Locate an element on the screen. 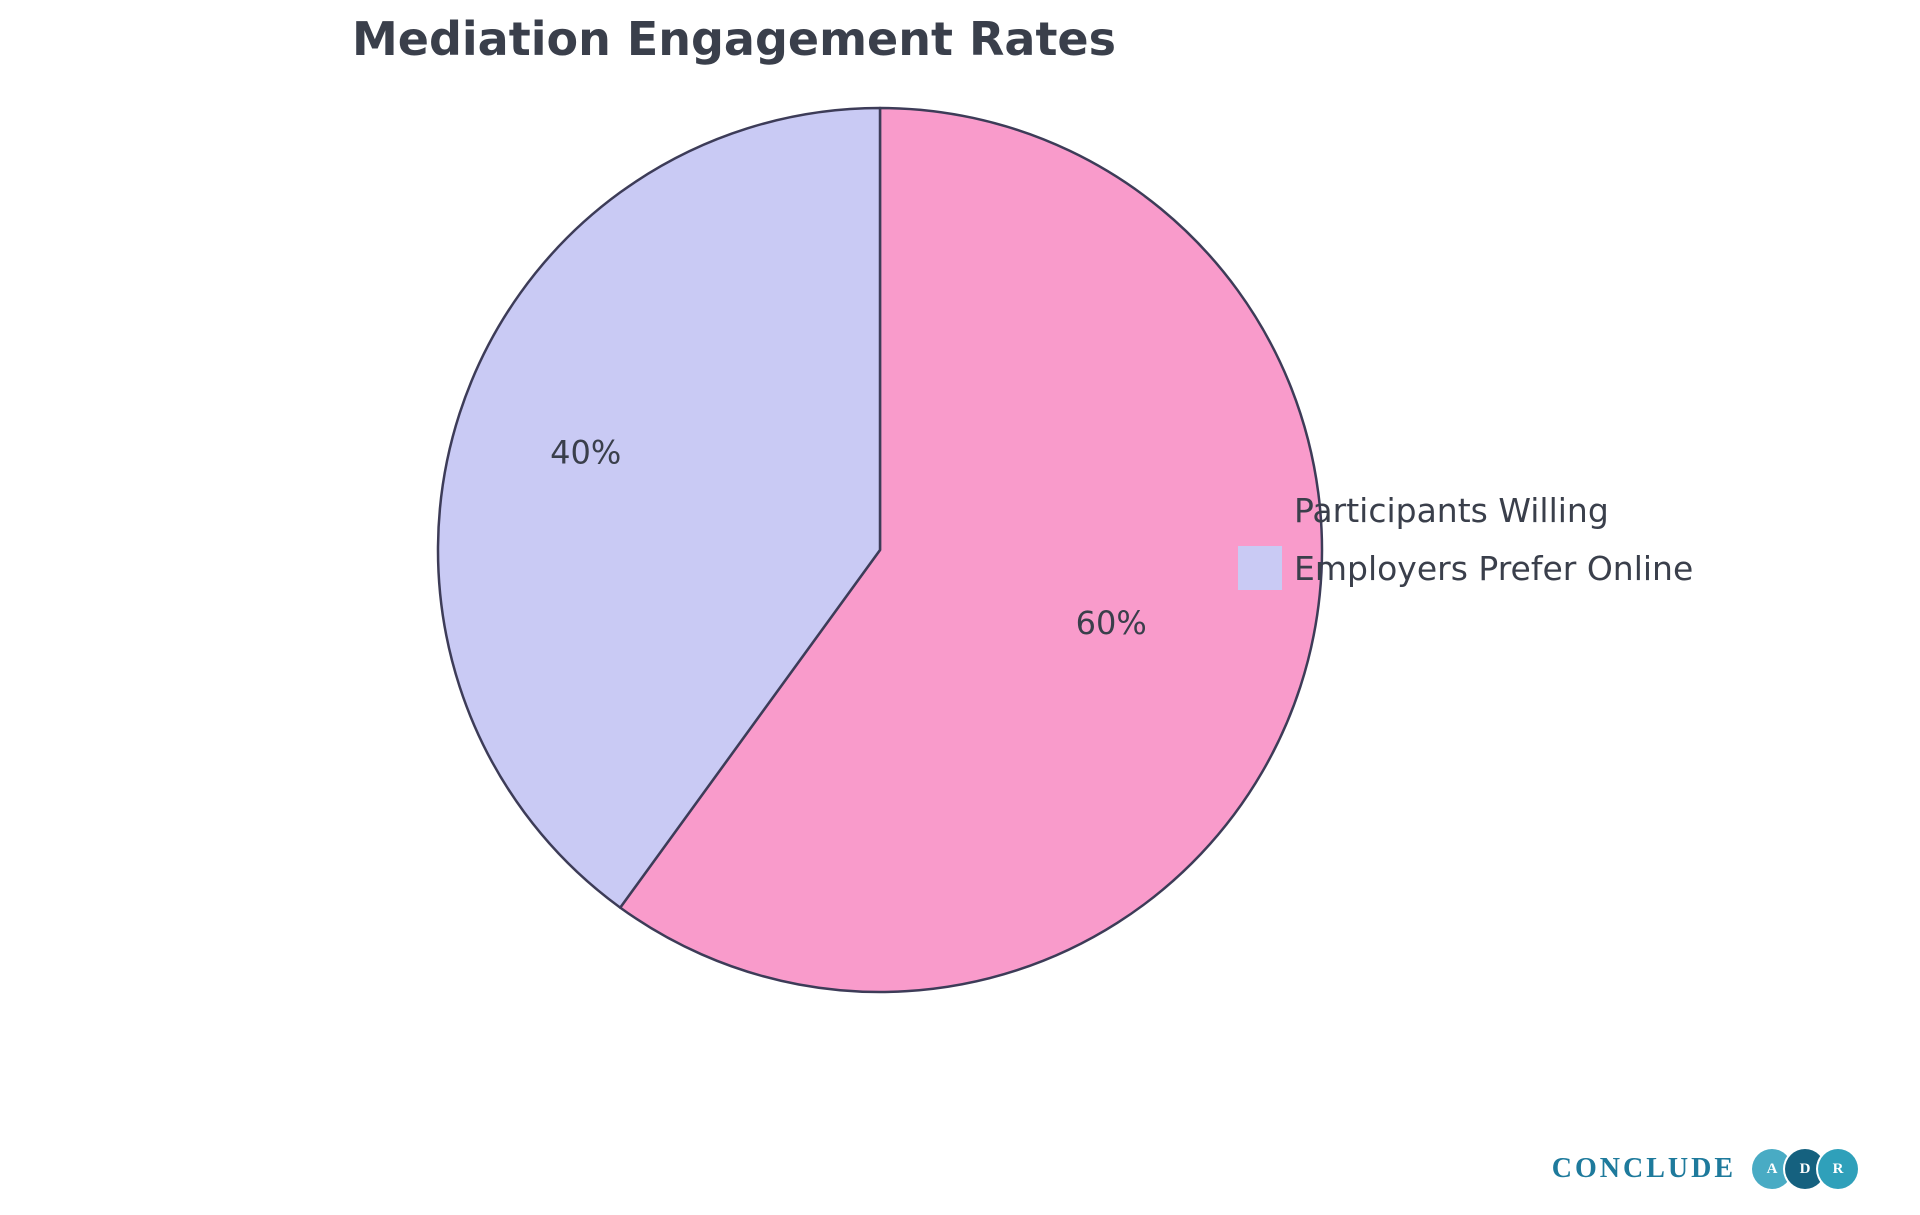 Image resolution: width=1920 pixels, height=1215 pixels. legend-swatch-employers-prefer-online is located at coordinates (1260, 568).